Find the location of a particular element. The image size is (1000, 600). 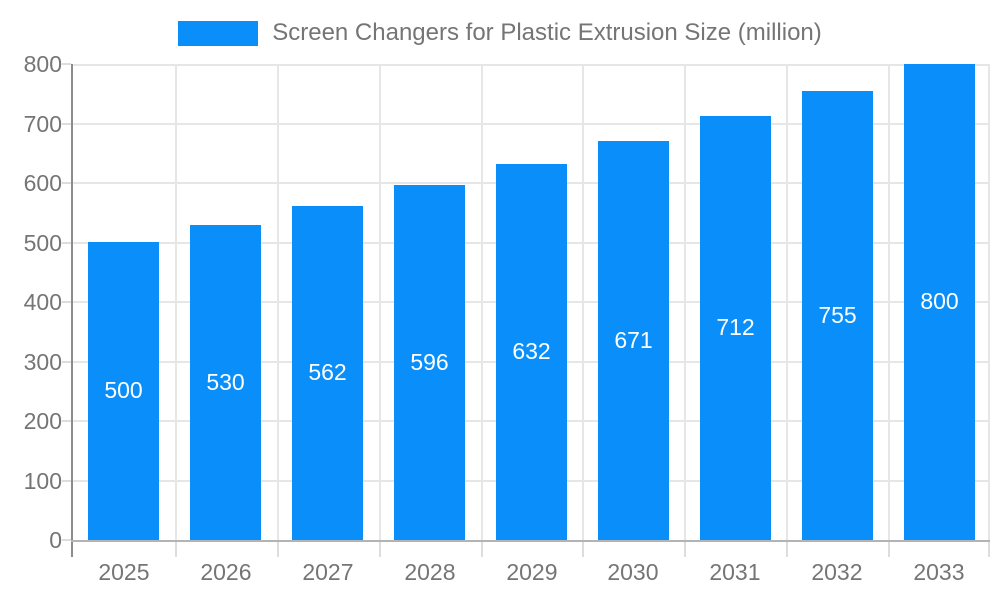

x-axis-label: 2032 is located at coordinates (837, 572).